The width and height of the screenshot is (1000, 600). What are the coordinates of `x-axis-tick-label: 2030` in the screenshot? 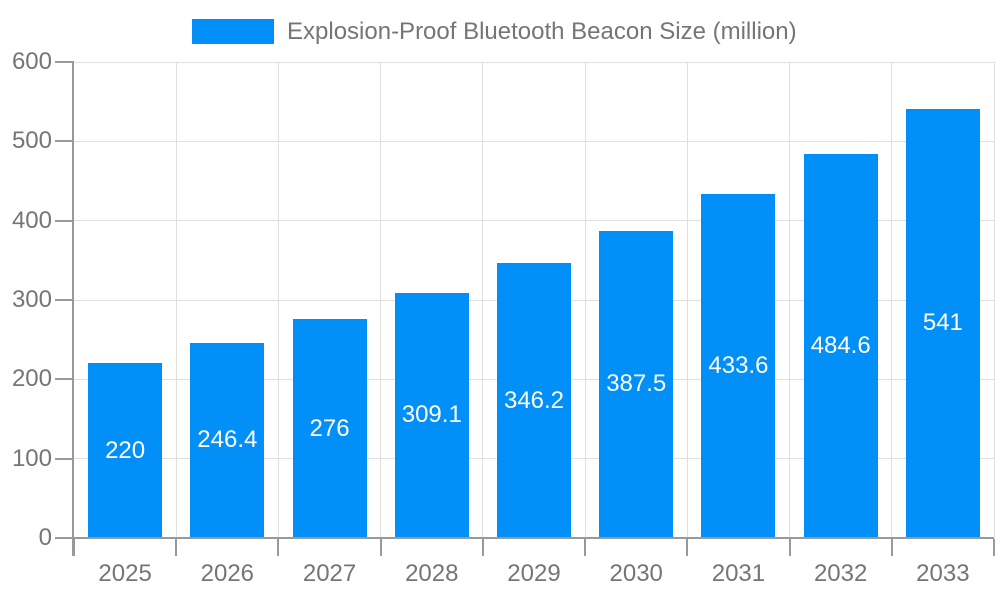 It's located at (636, 573).